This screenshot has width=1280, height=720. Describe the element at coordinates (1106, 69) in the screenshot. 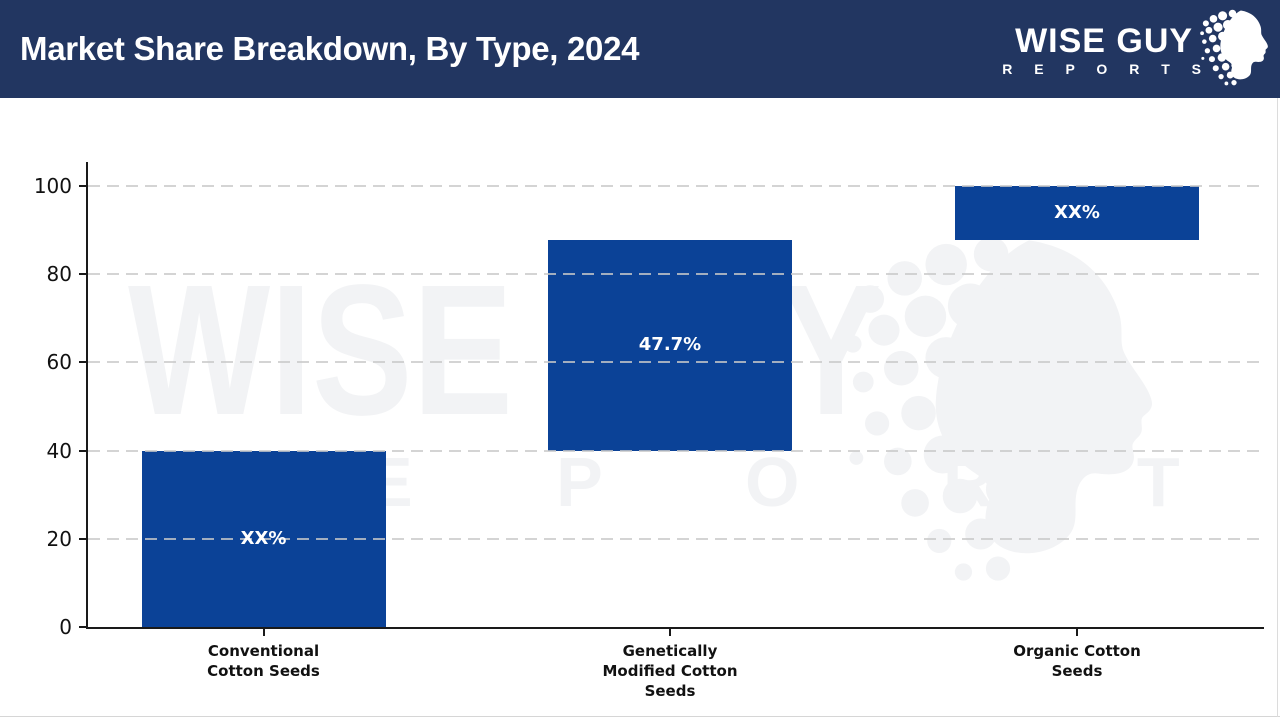

I see `logo-tagline: R E P O R T S` at that location.